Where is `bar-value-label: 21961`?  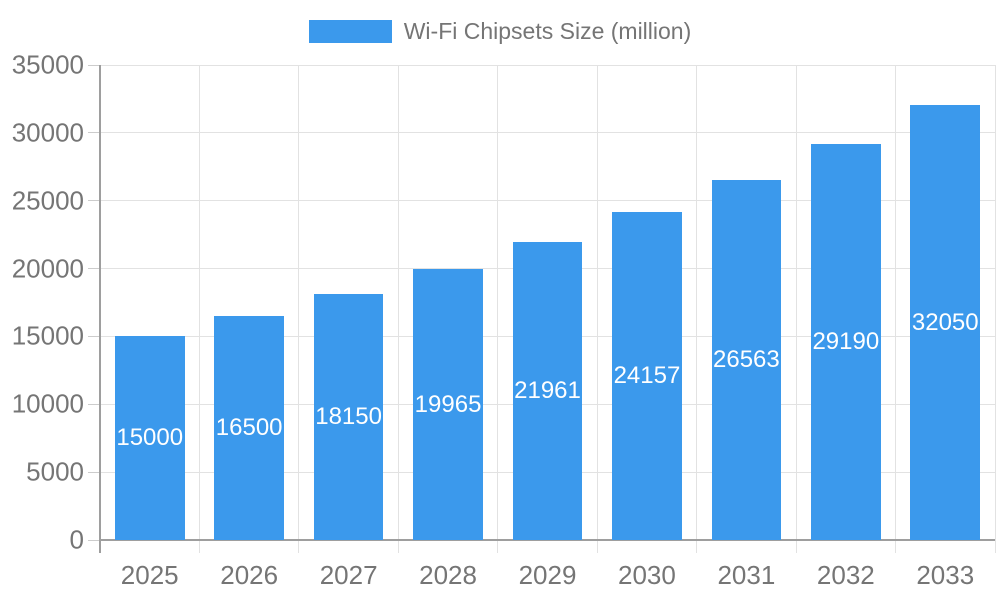
bar-value-label: 21961 is located at coordinates (547, 390).